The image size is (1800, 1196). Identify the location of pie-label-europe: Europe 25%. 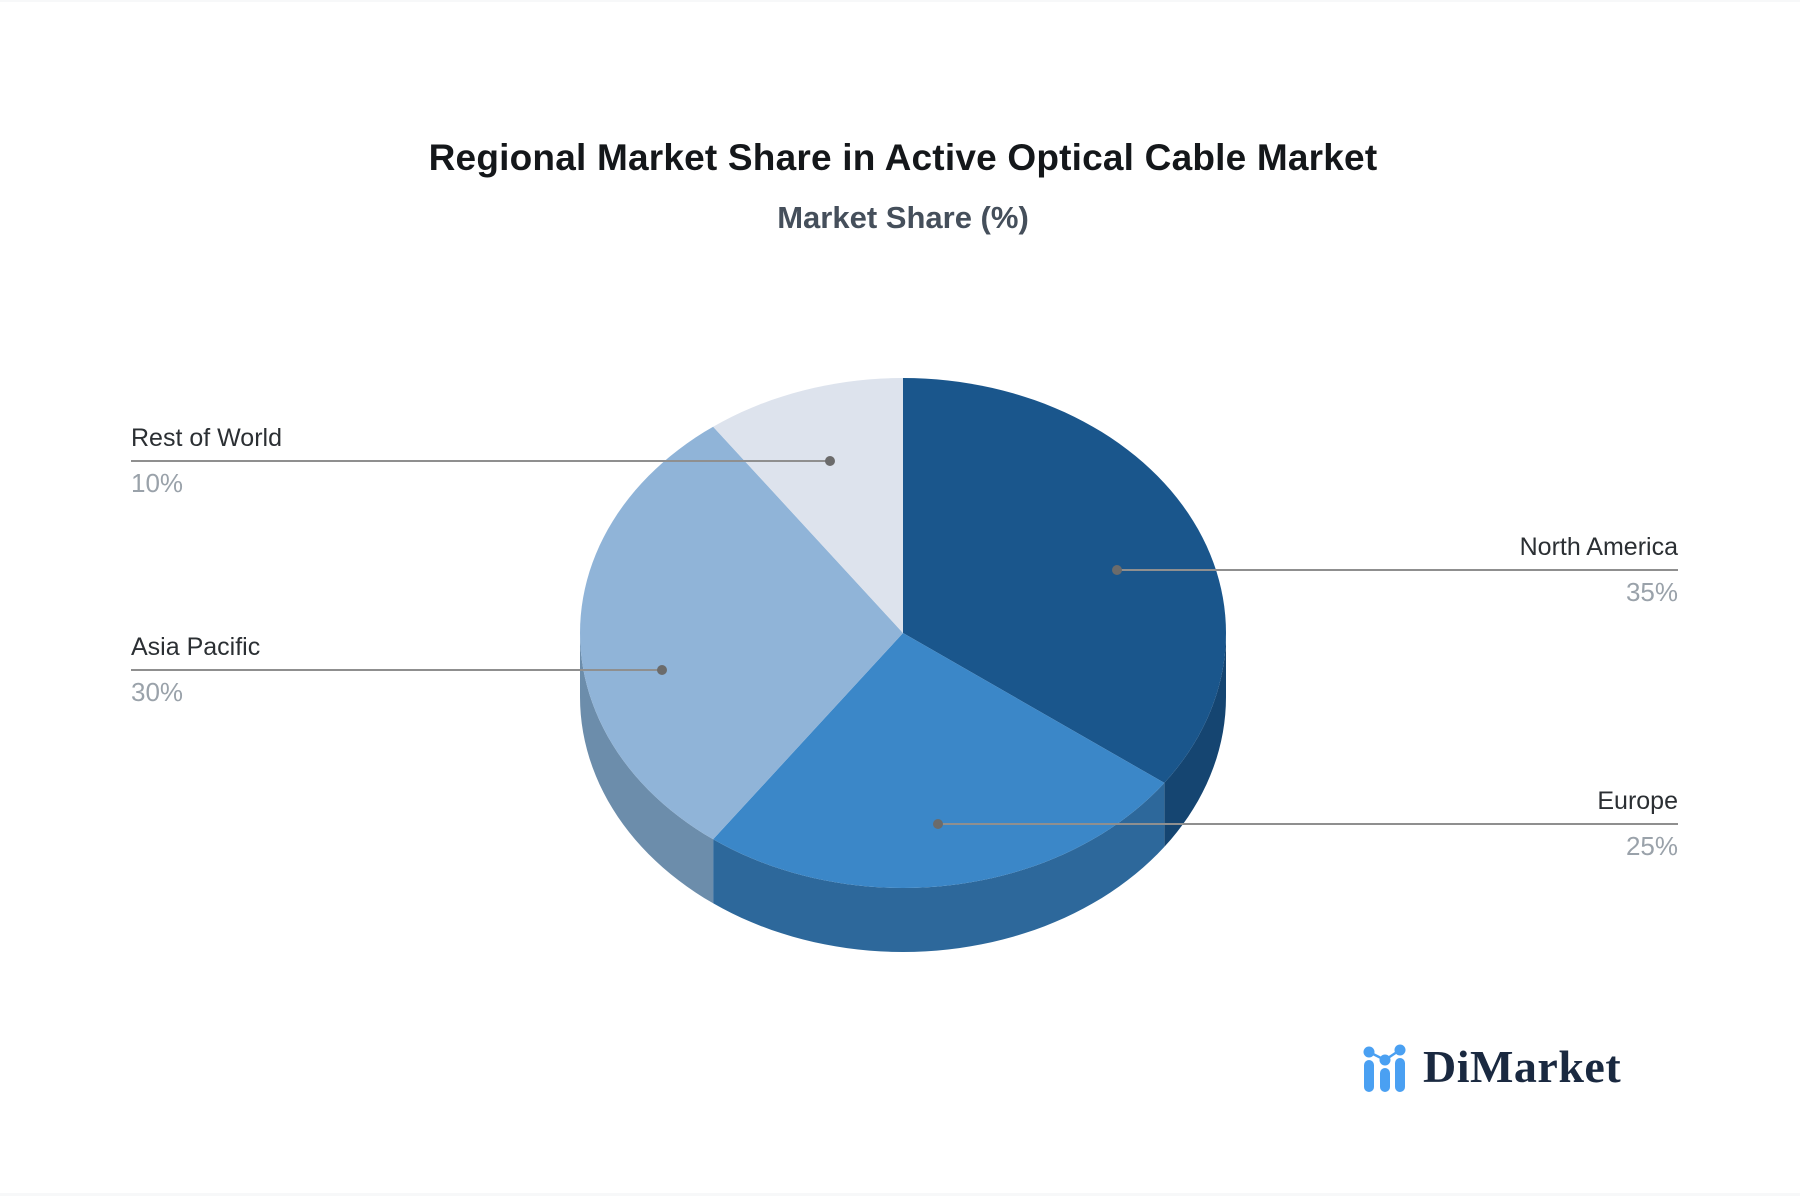
(1468, 823).